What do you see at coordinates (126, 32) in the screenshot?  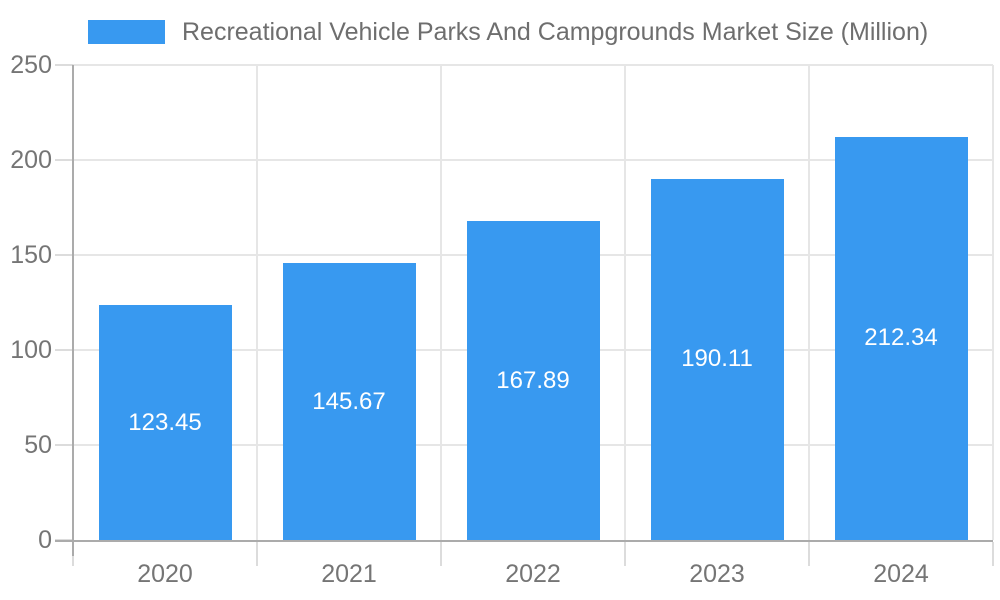 I see `legend-swatch` at bounding box center [126, 32].